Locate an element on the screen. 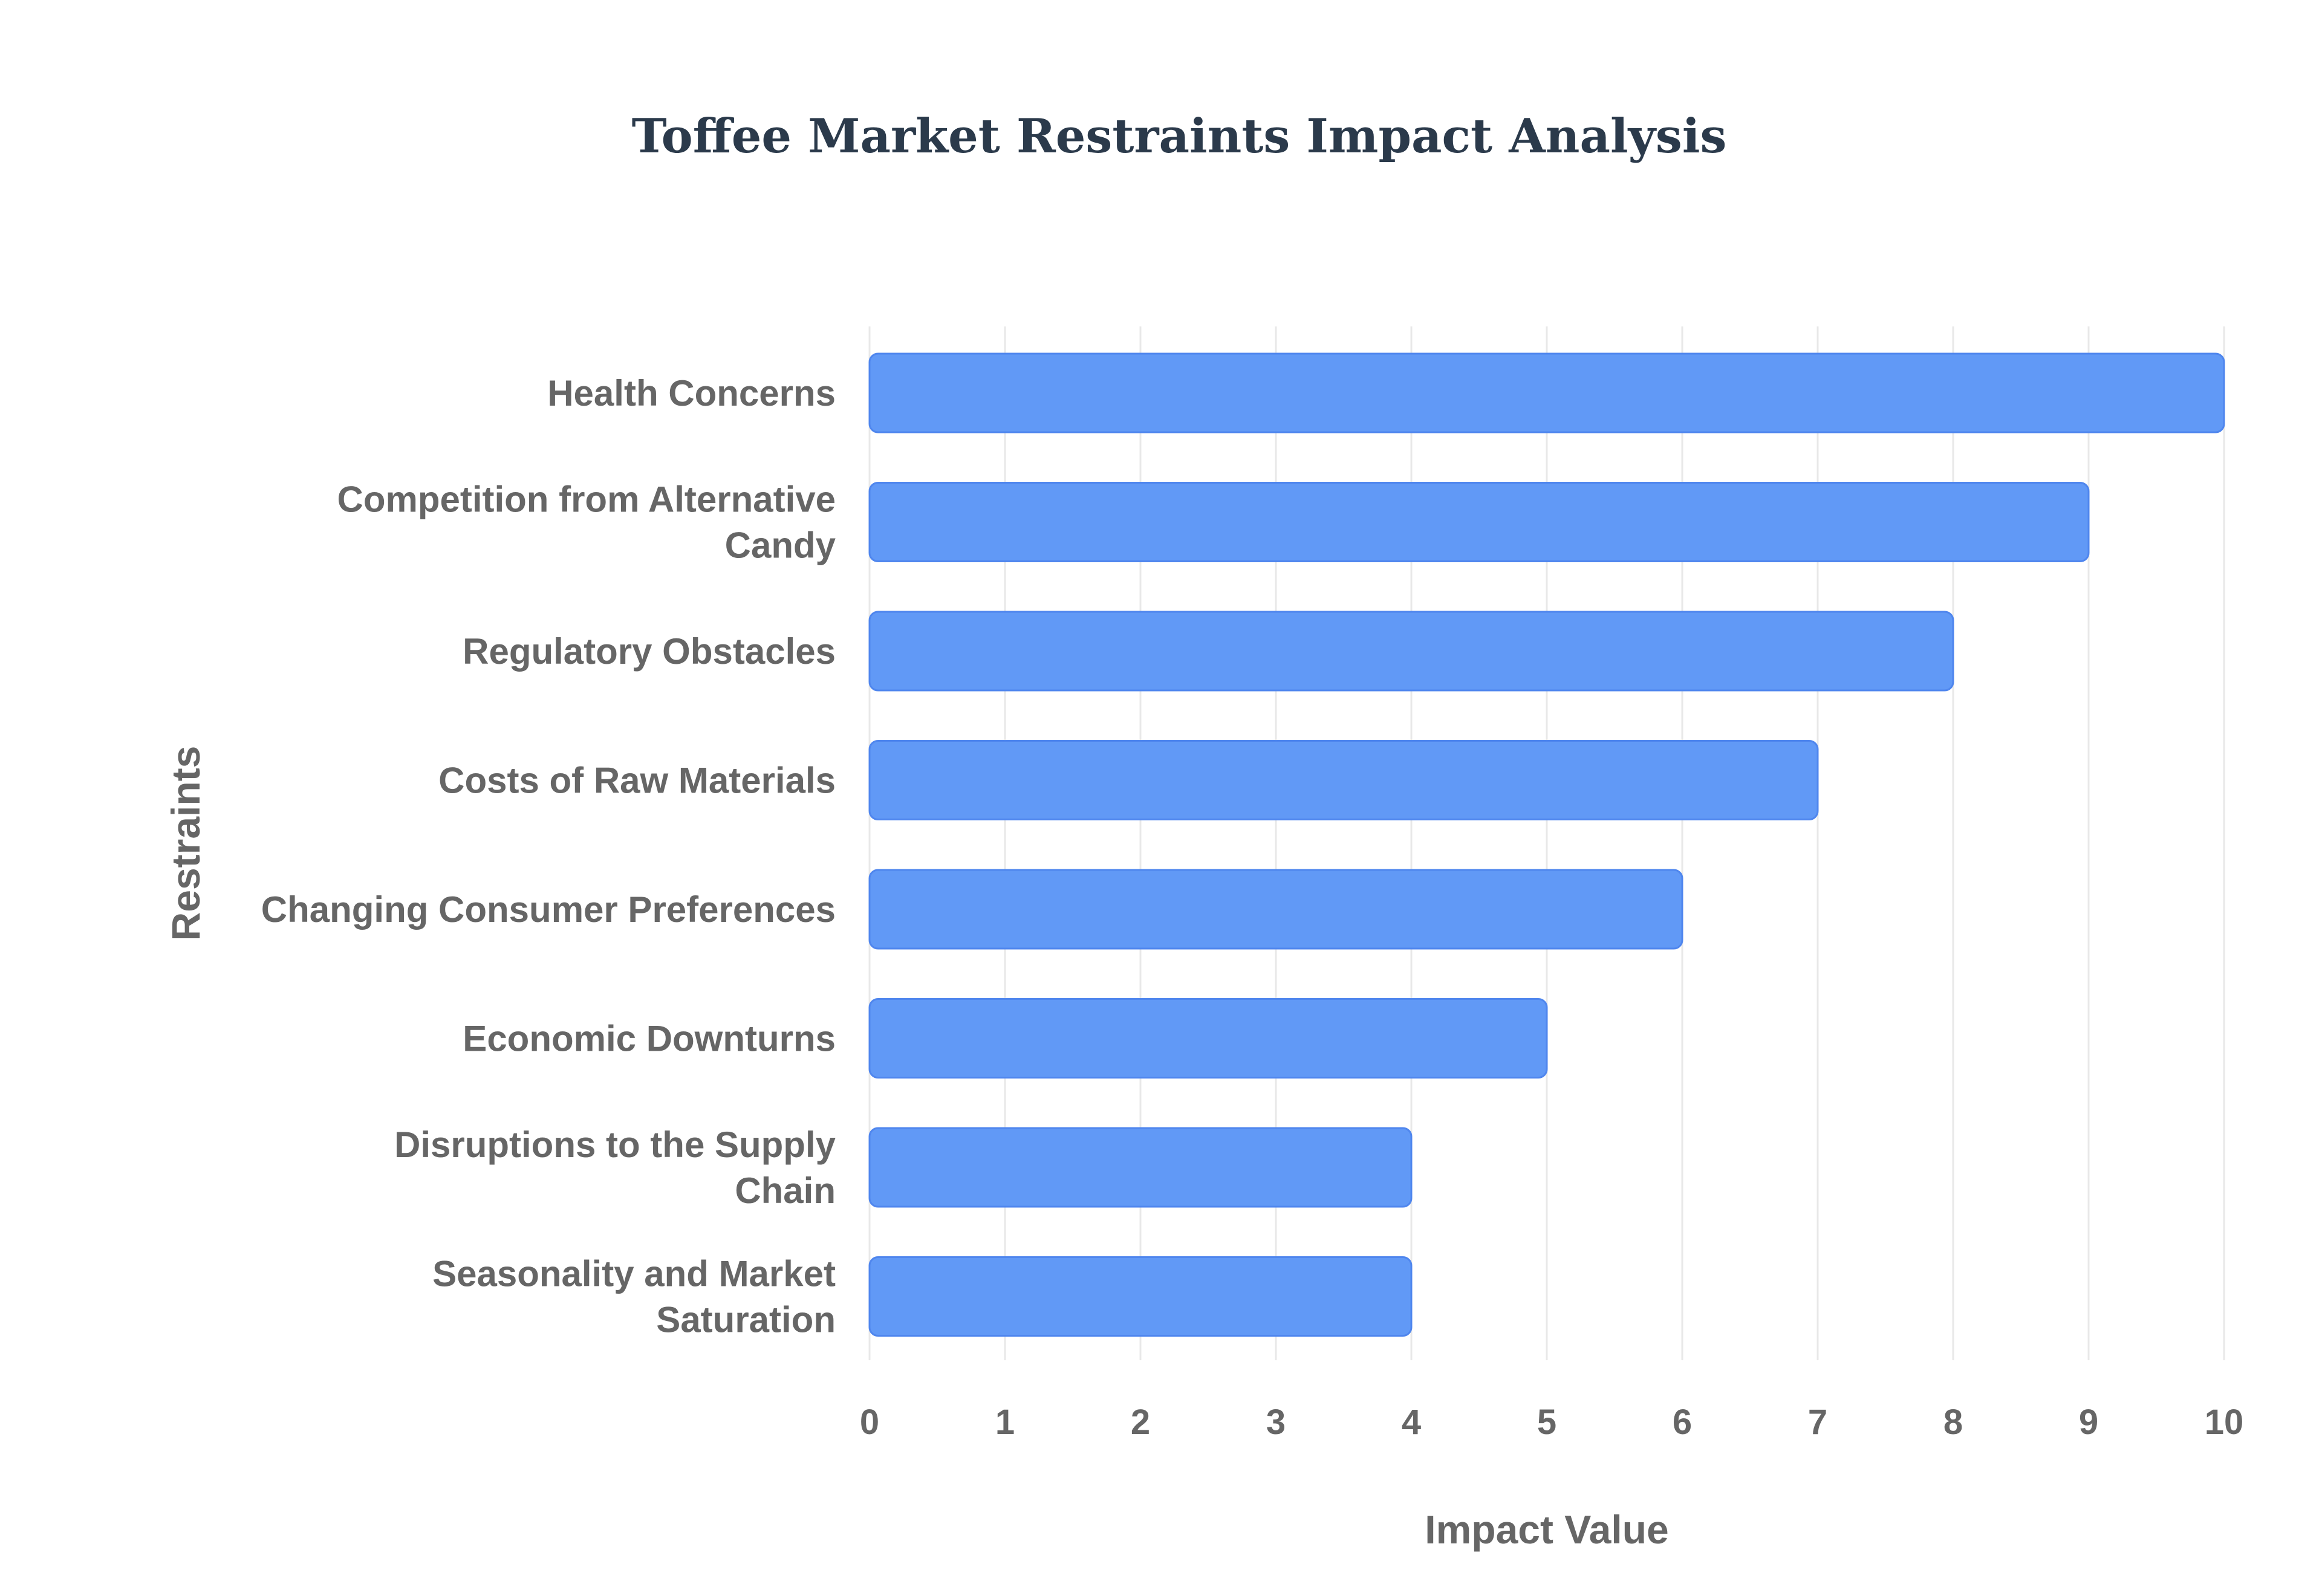 This screenshot has width=2322, height=1596. category-label: Health Concerns is located at coordinates (691, 393).